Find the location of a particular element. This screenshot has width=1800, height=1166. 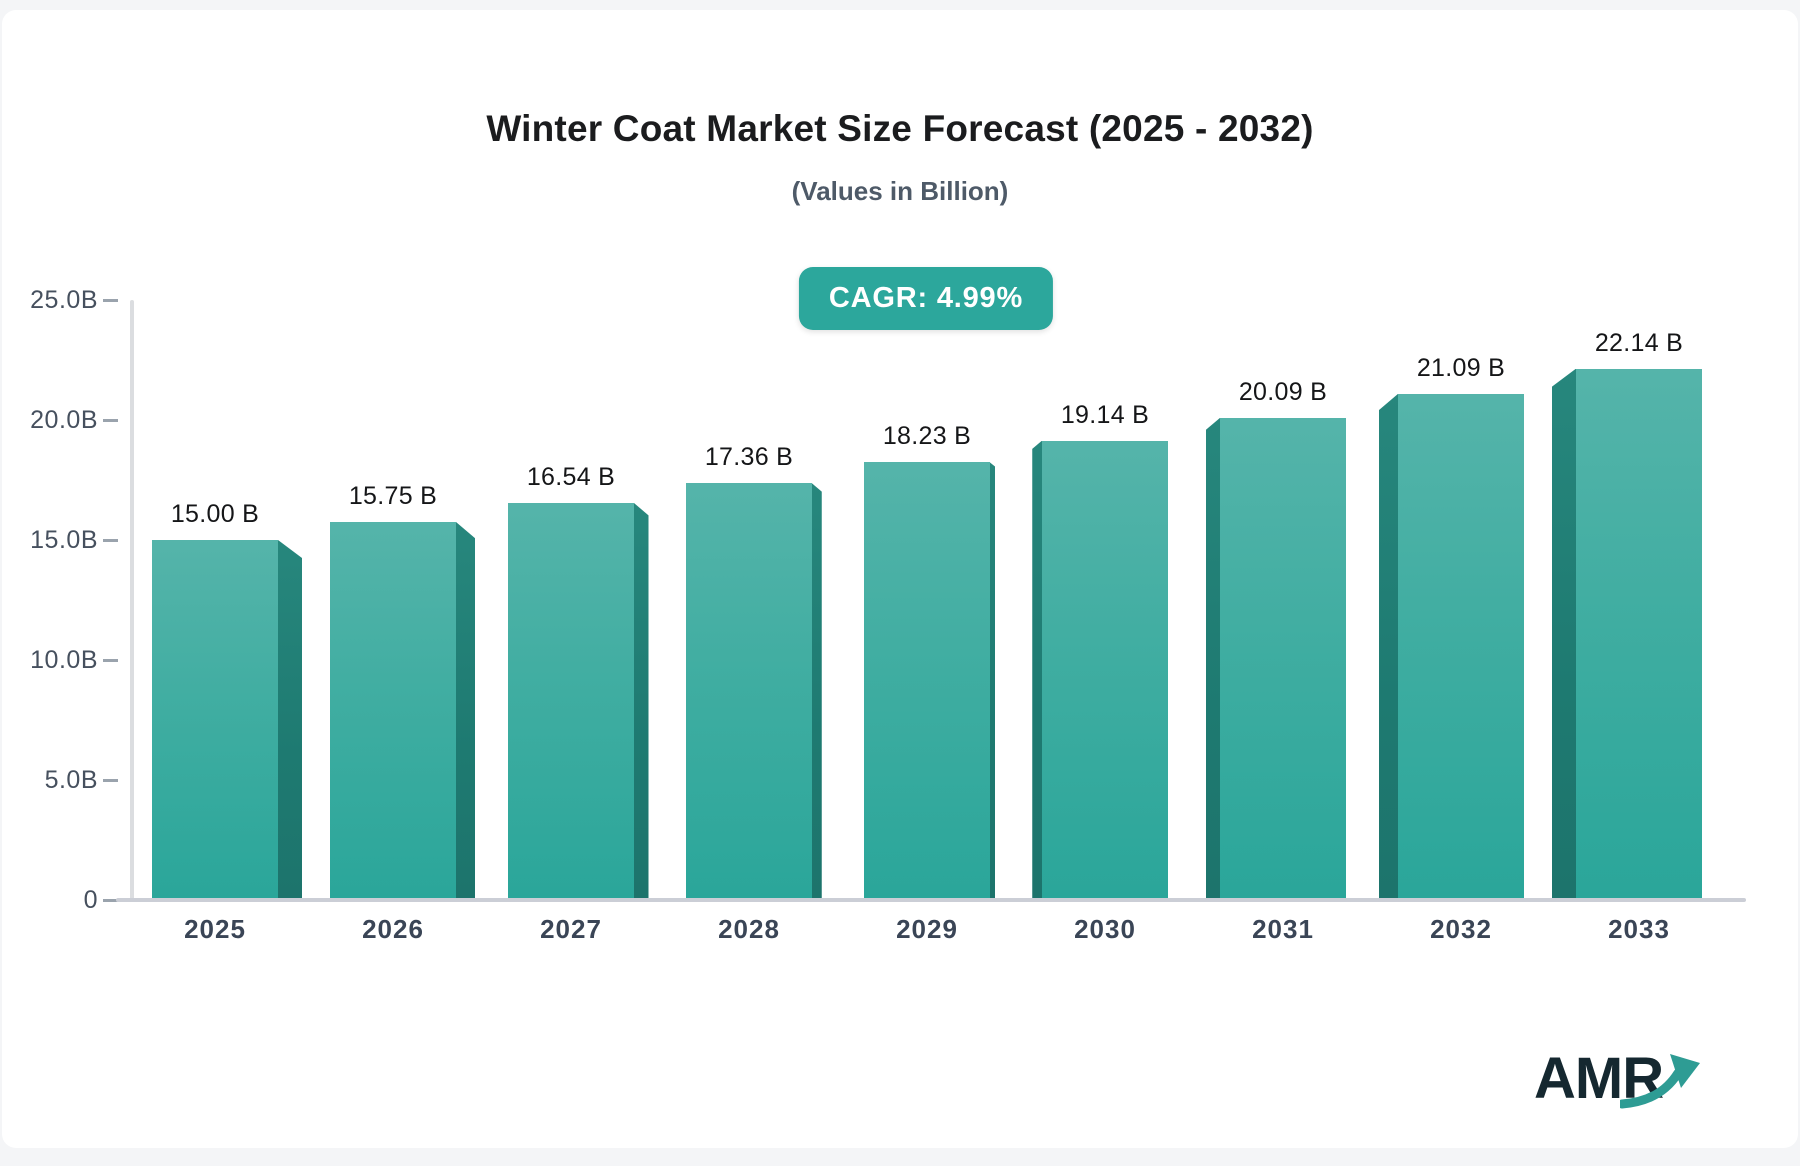

y-axis-label: 15.0B is located at coordinates (64, 540).